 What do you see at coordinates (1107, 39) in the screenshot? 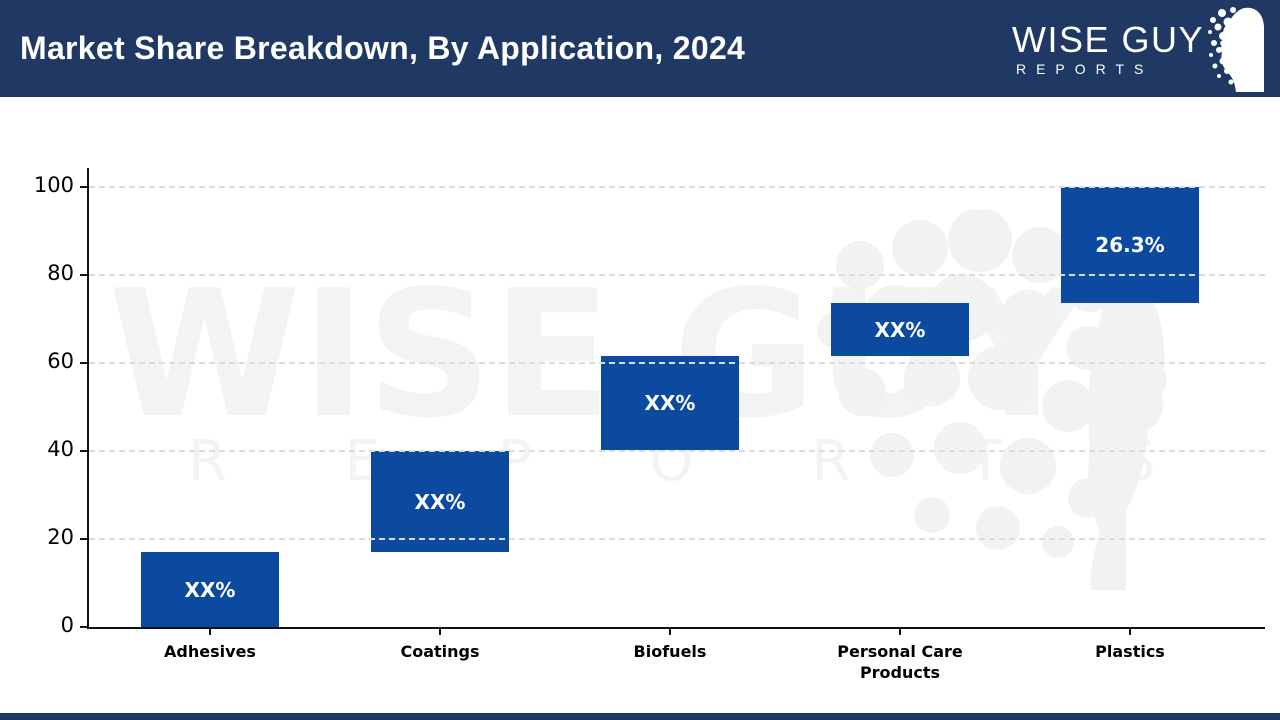
I see `logo-wordmark: WISE GUY` at bounding box center [1107, 39].